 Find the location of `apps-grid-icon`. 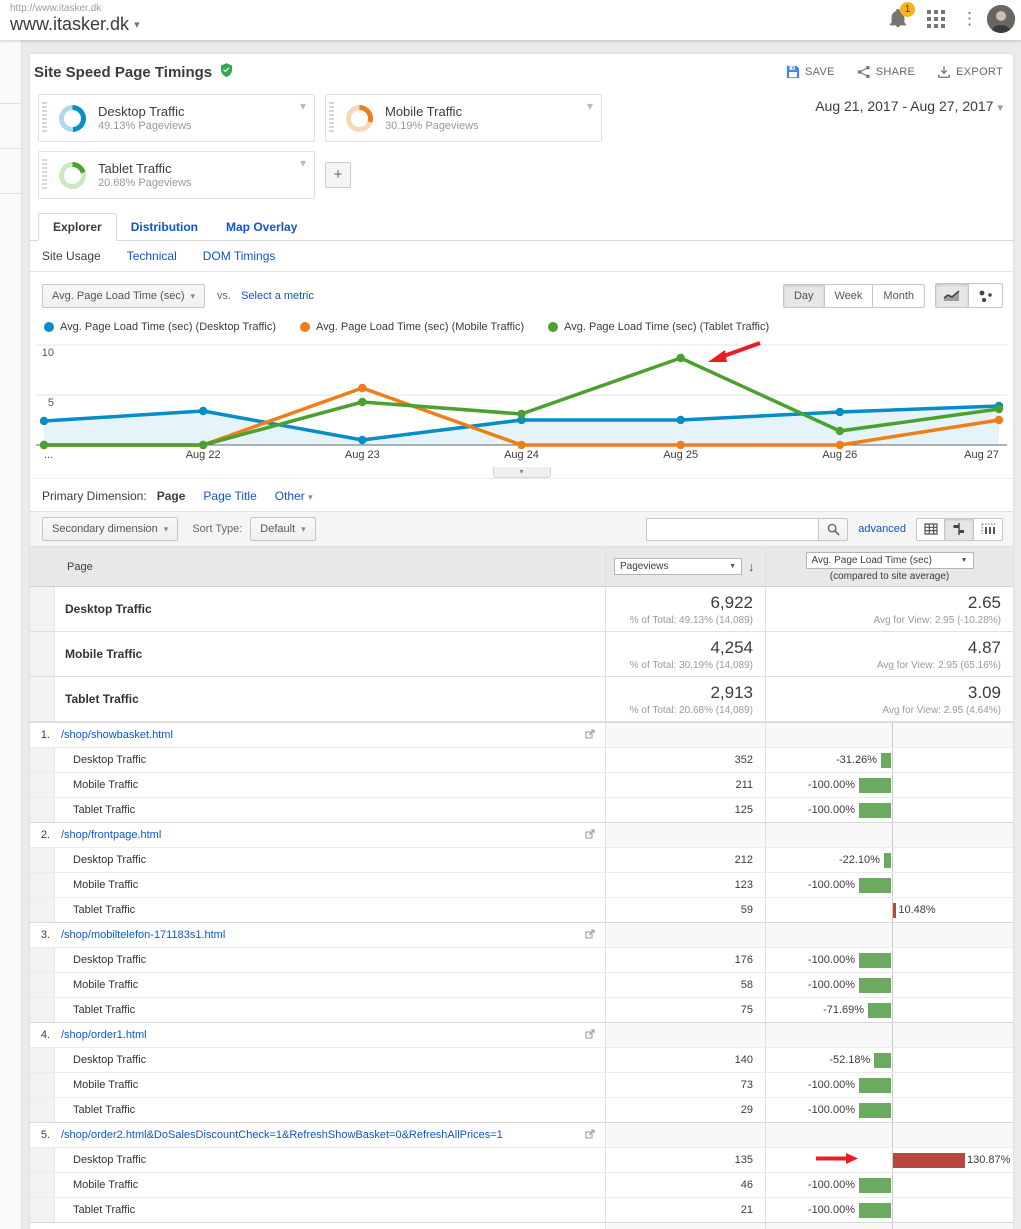

apps-grid-icon is located at coordinates (936, 19).